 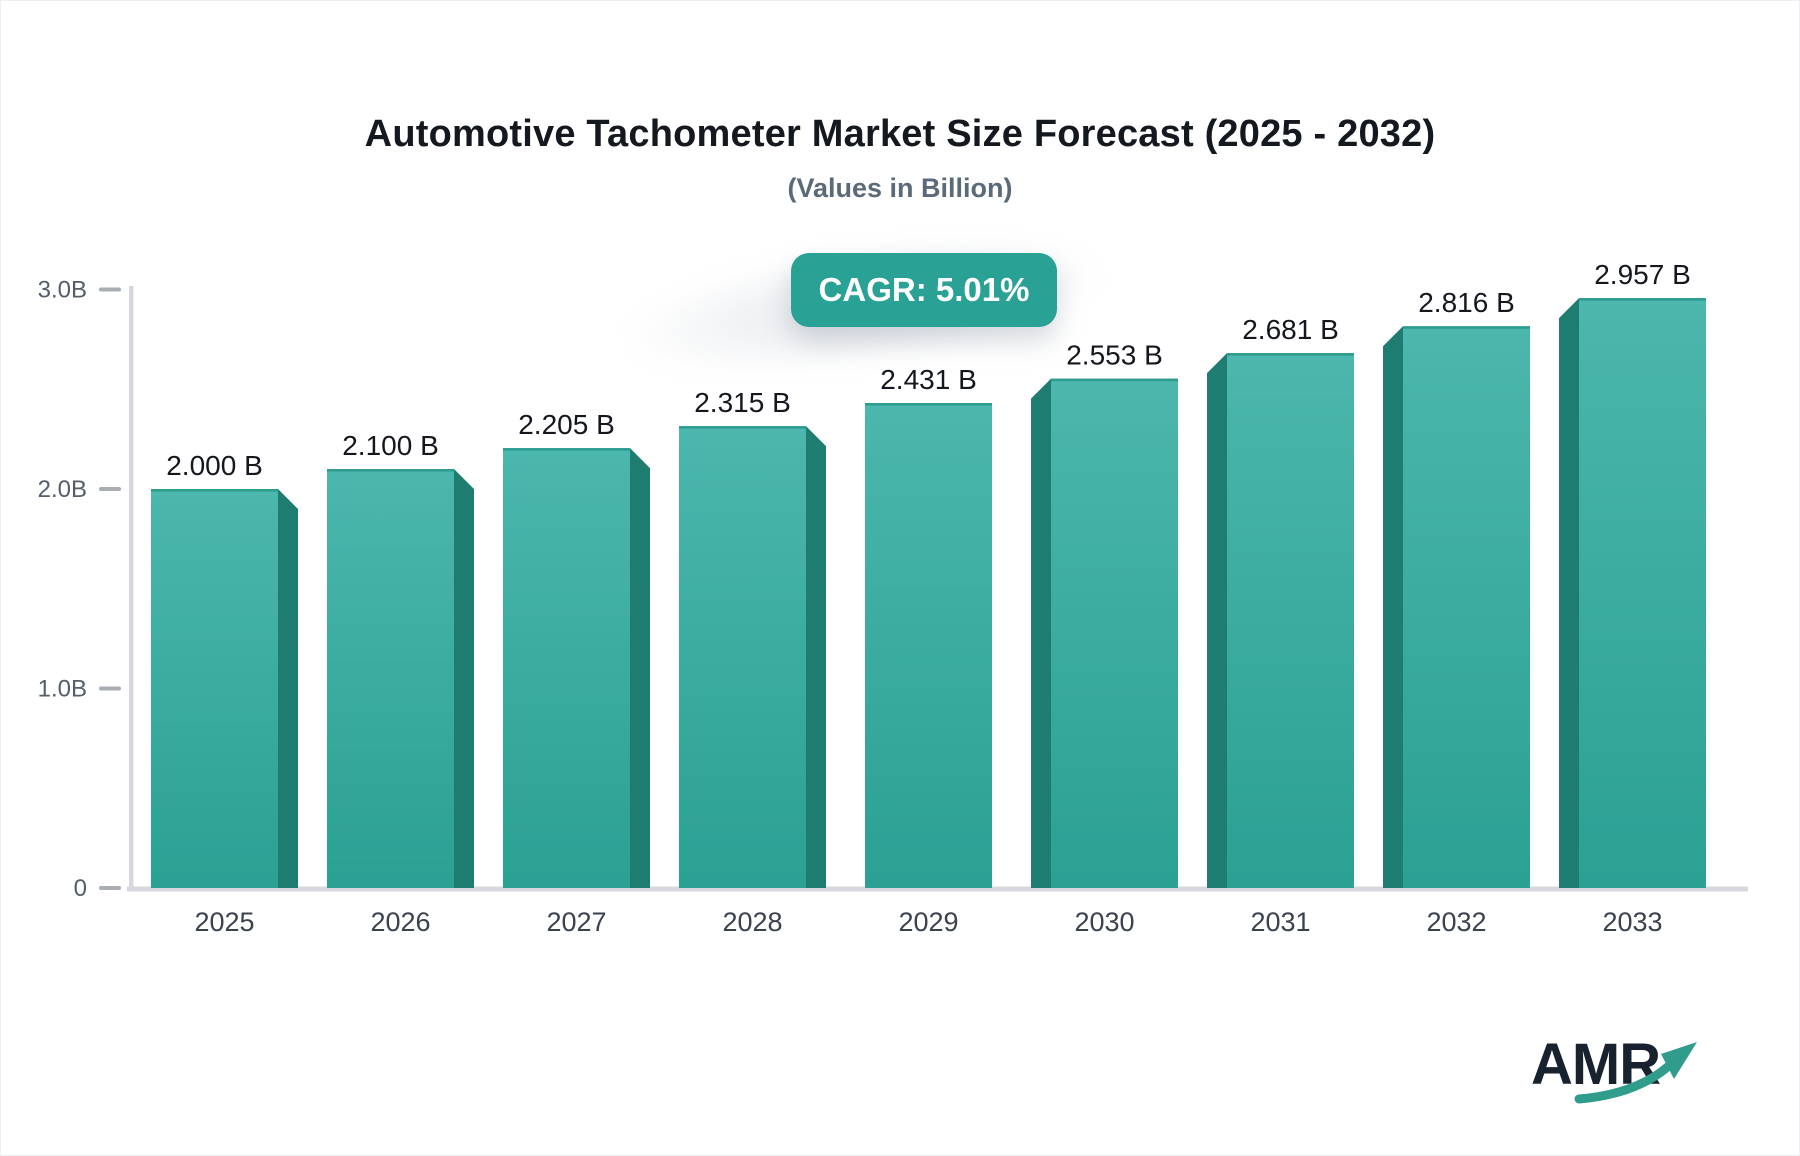 I want to click on bar-side-2031, so click(x=1217, y=620).